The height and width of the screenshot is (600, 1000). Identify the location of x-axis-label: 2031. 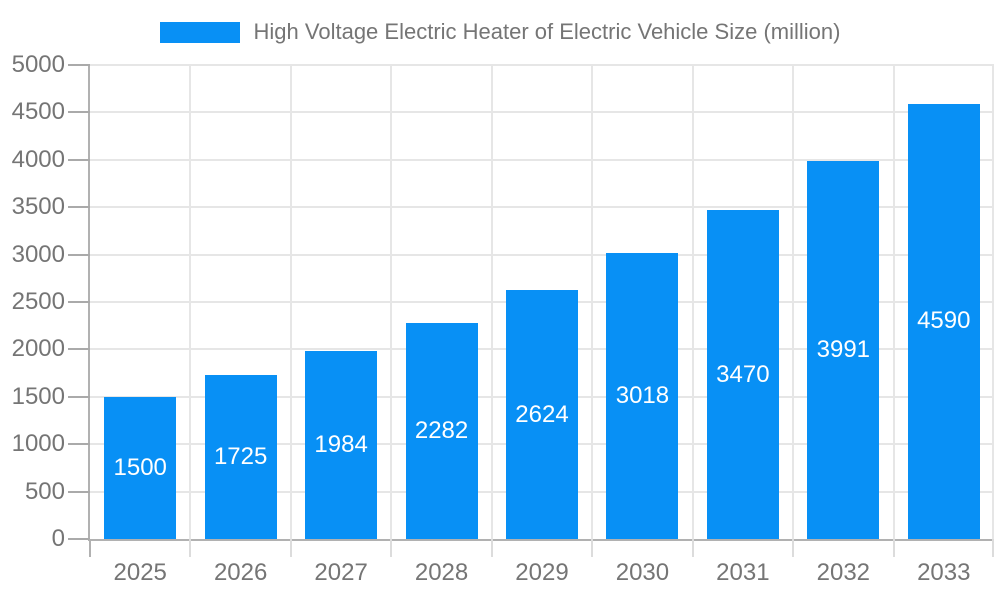
(743, 572).